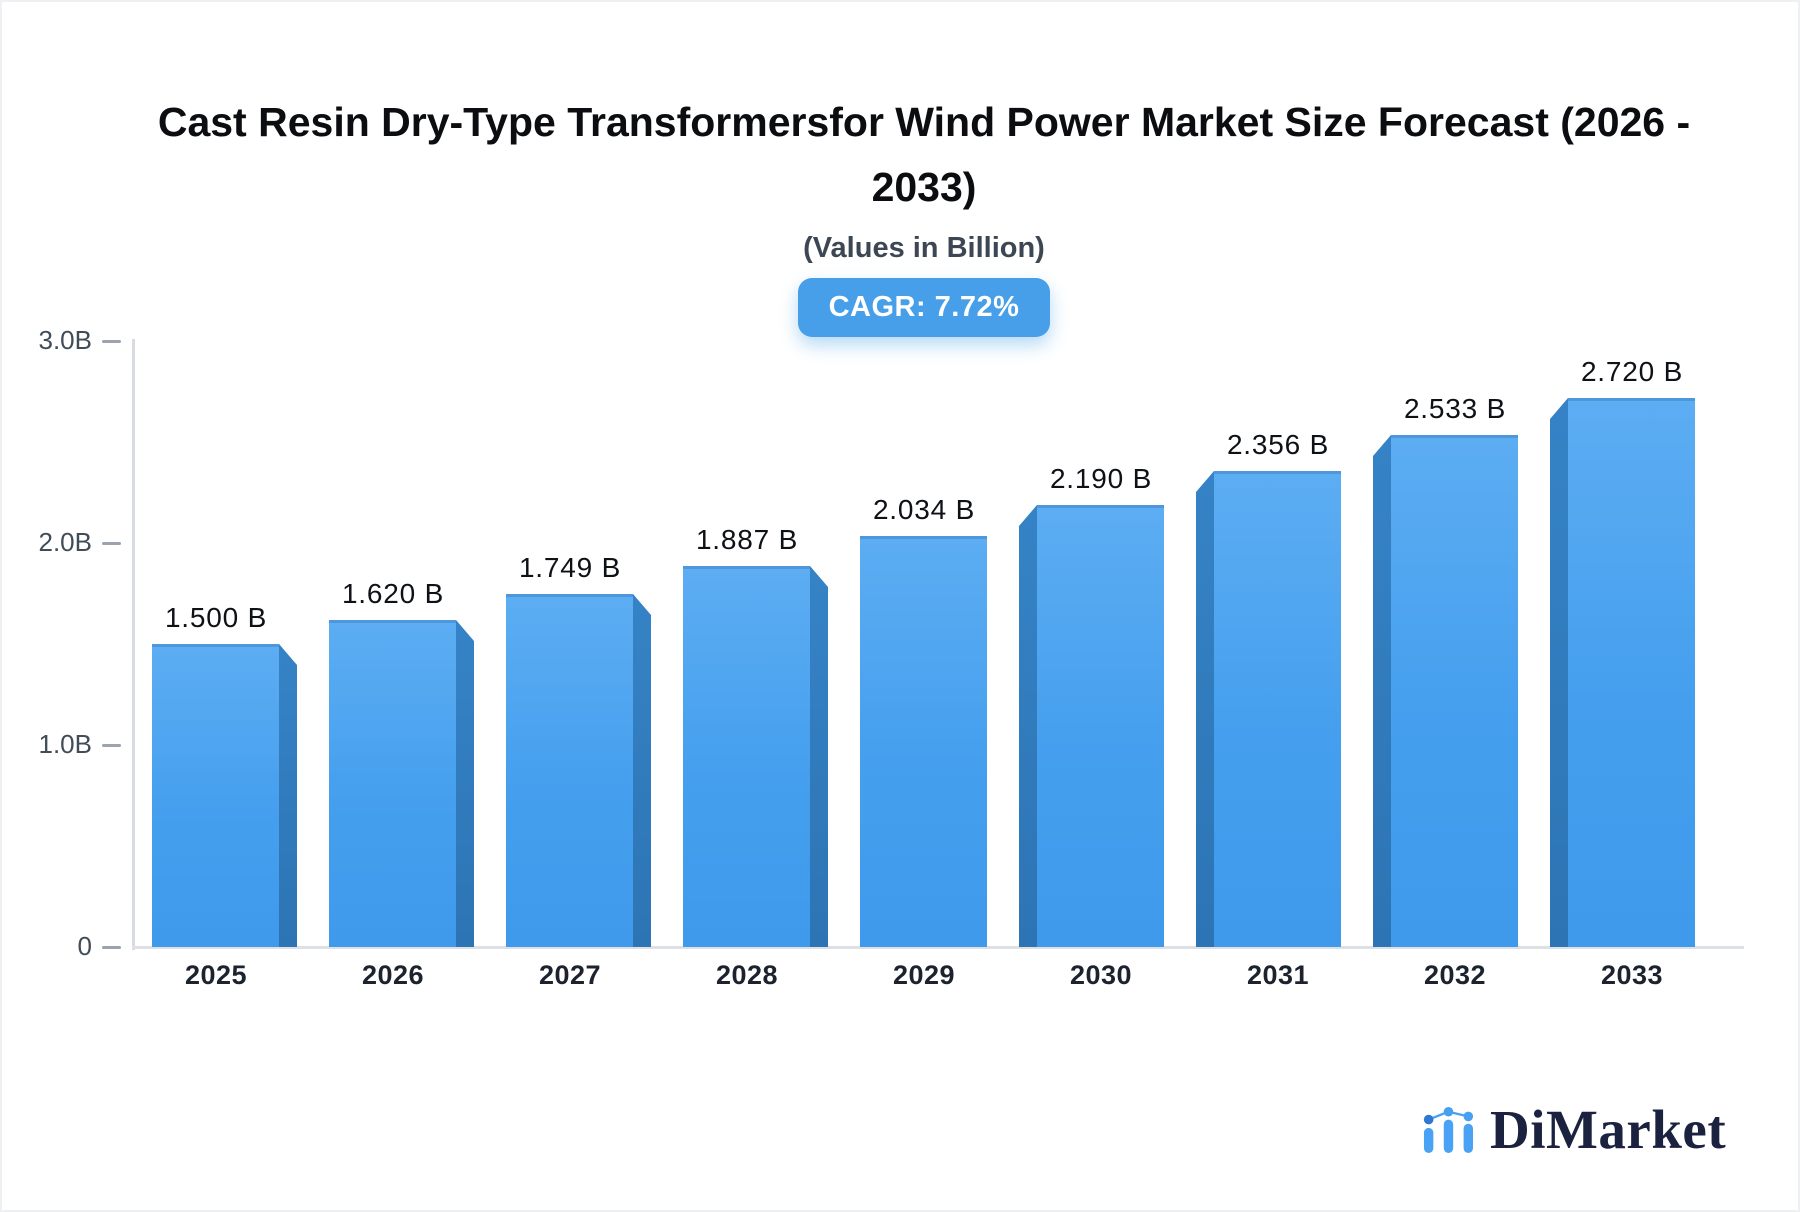 The width and height of the screenshot is (1800, 1212). I want to click on bar-2026: 1.620 B 2026, so click(392, 784).